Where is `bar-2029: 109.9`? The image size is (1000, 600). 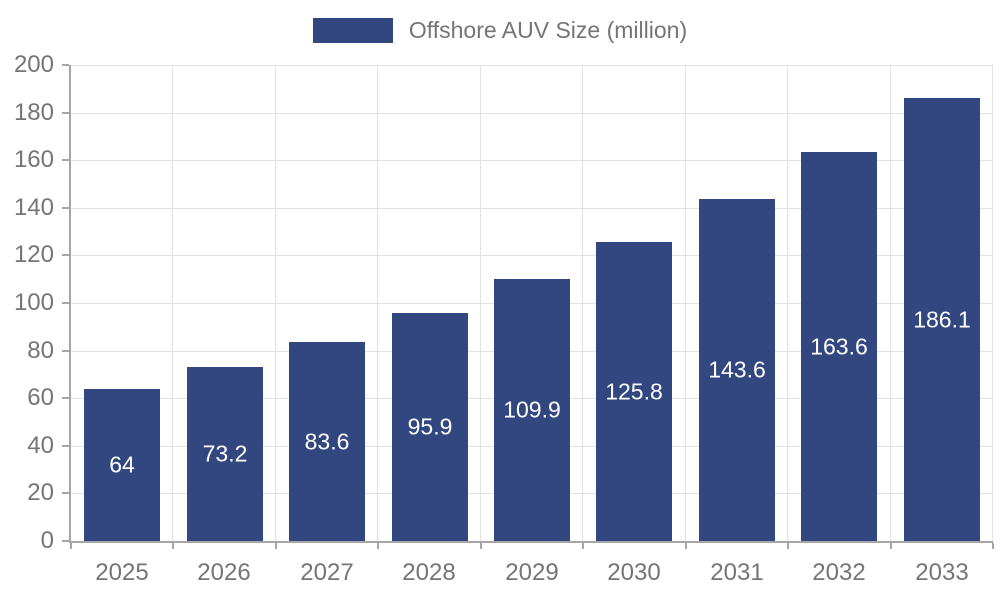
bar-2029: 109.9 is located at coordinates (532, 410).